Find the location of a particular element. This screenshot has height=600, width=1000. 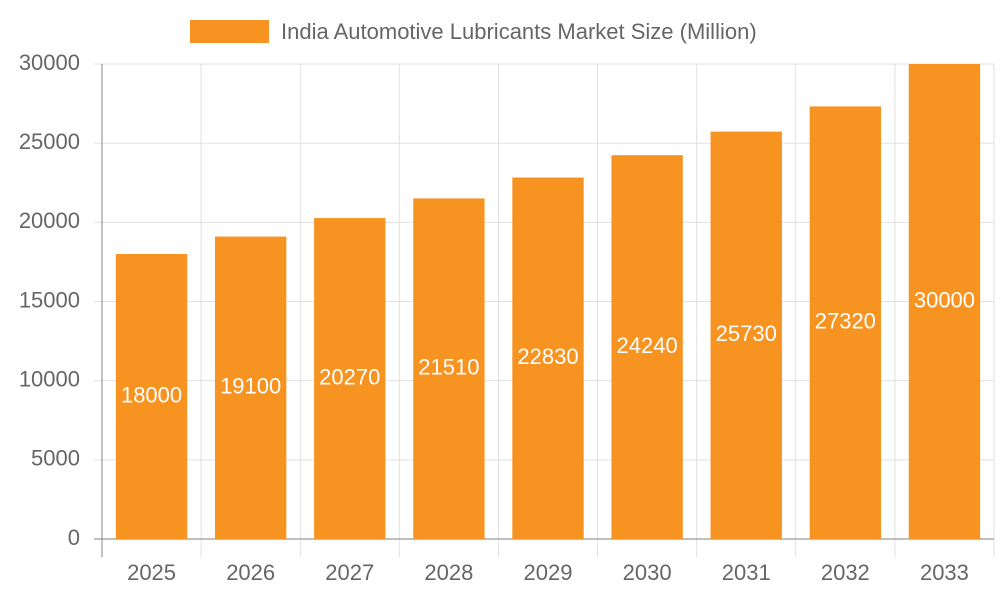

y-tick-label: 5000 is located at coordinates (55, 458).